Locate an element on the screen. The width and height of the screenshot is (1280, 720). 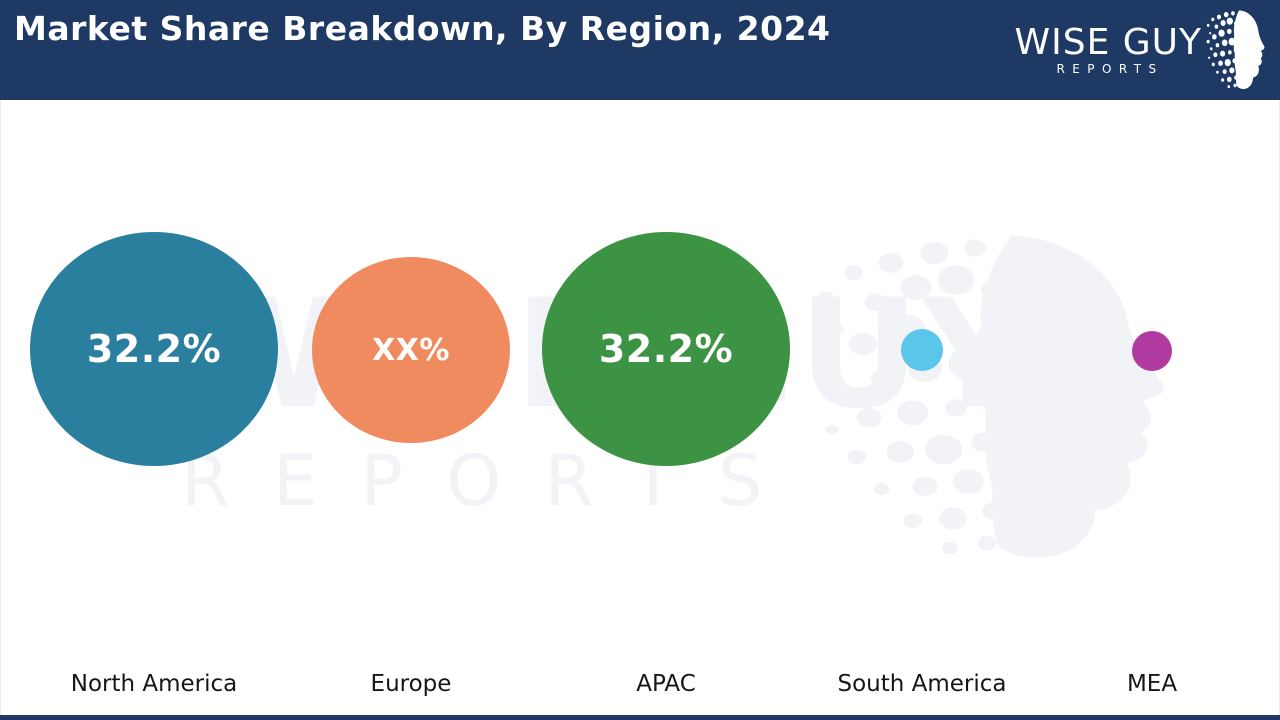
category-label-north-america: North America is located at coordinates (154, 684).